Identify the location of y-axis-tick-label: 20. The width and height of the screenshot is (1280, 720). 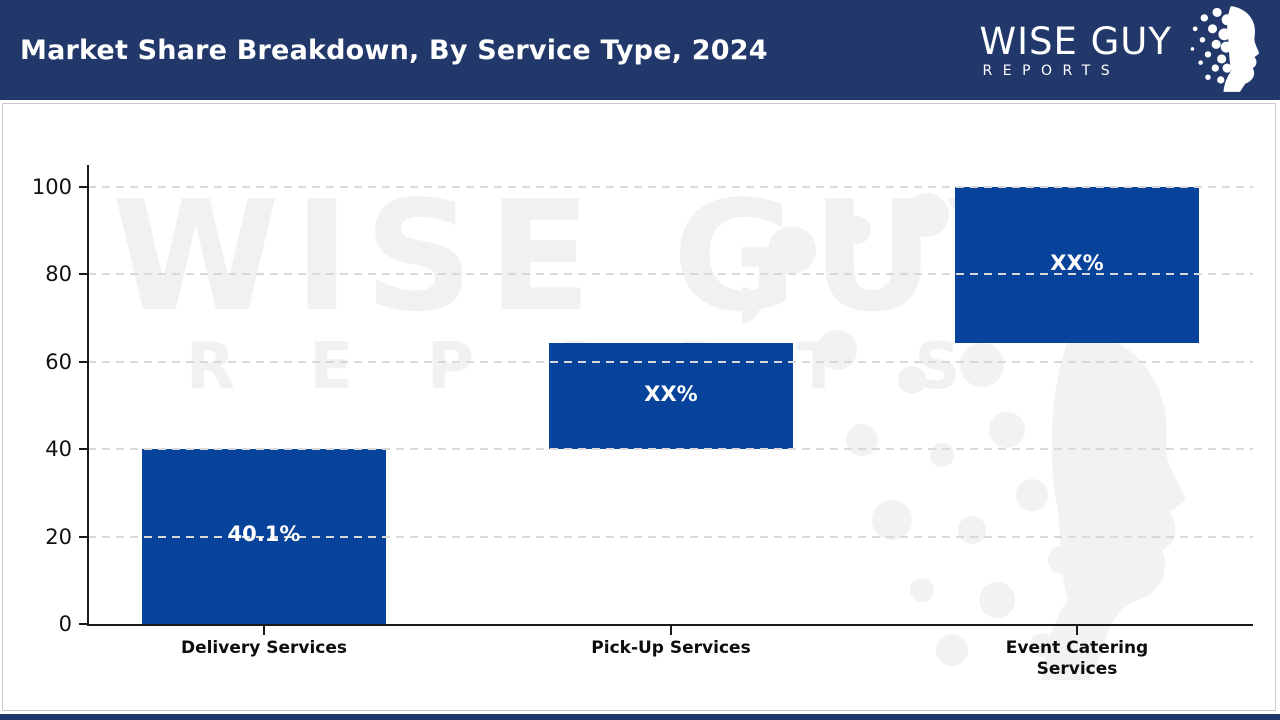
(58, 536).